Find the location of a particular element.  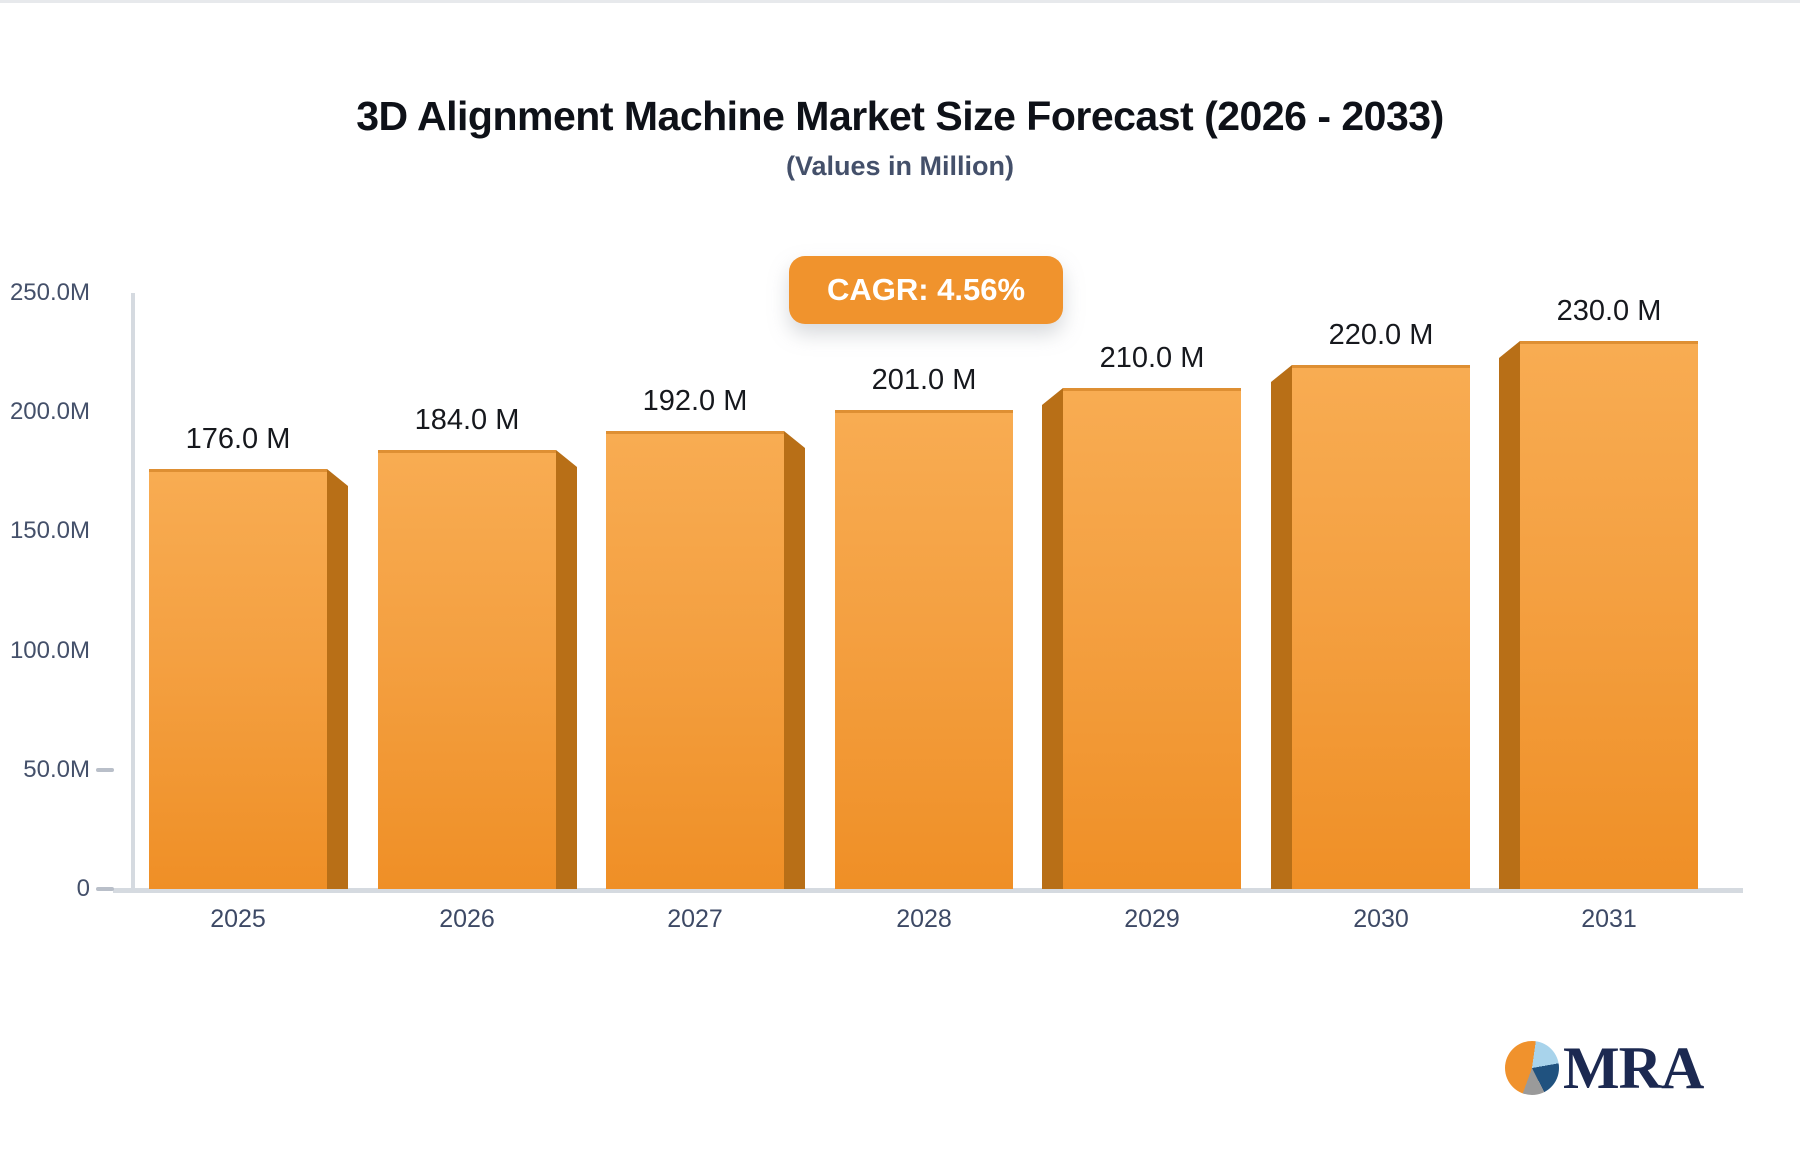

bar-2029 is located at coordinates (1152, 638).